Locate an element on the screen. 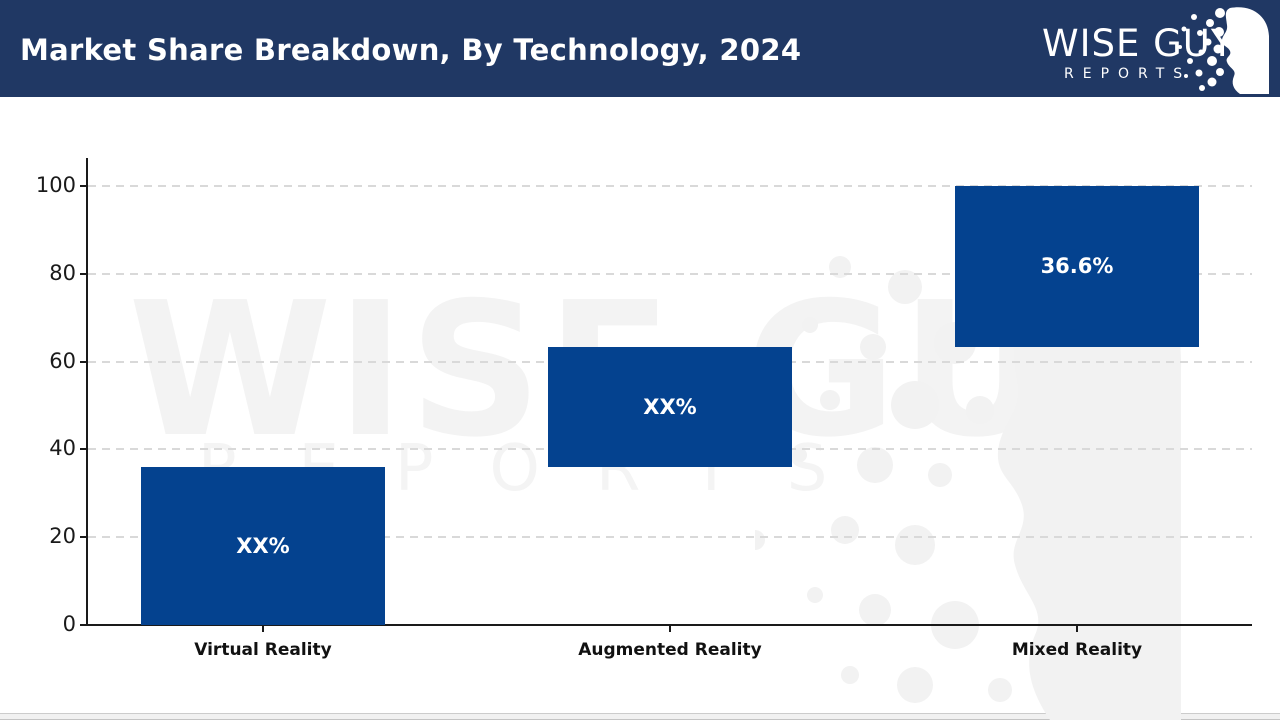  y-tick-label: 0 is located at coordinates (69, 624).